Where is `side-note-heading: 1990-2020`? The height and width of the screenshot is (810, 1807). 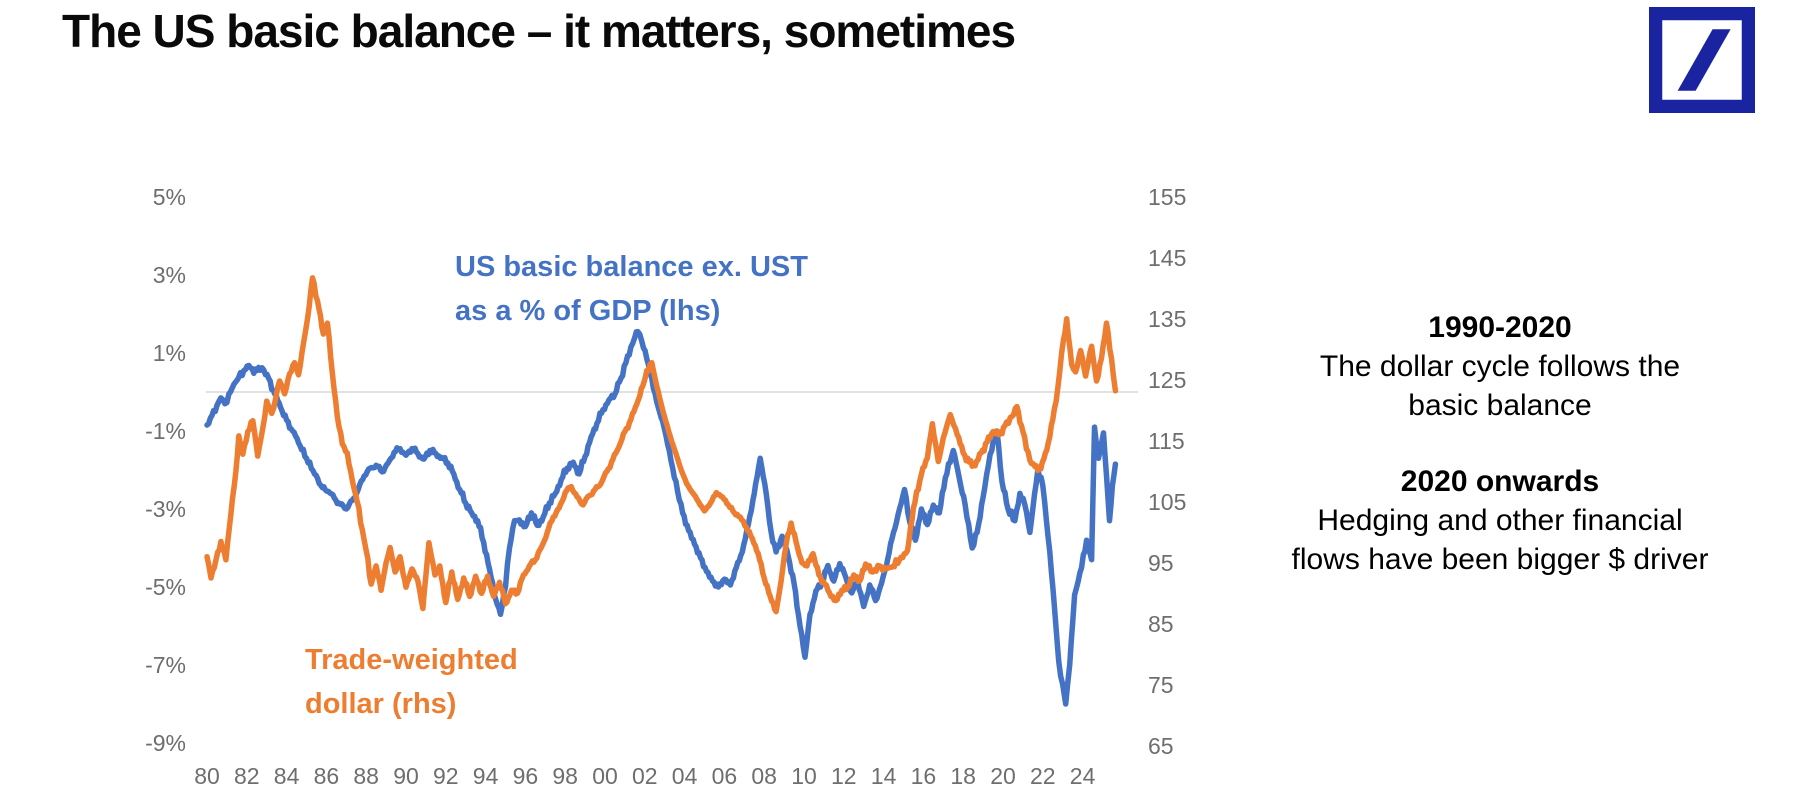 side-note-heading: 1990-2020 is located at coordinates (1500, 327).